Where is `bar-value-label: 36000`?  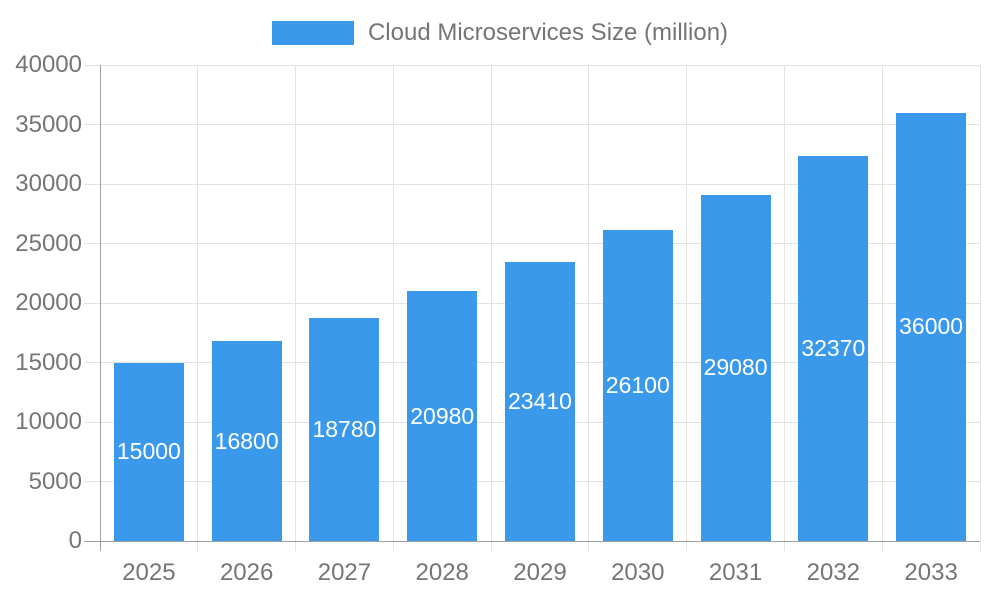 bar-value-label: 36000 is located at coordinates (931, 326).